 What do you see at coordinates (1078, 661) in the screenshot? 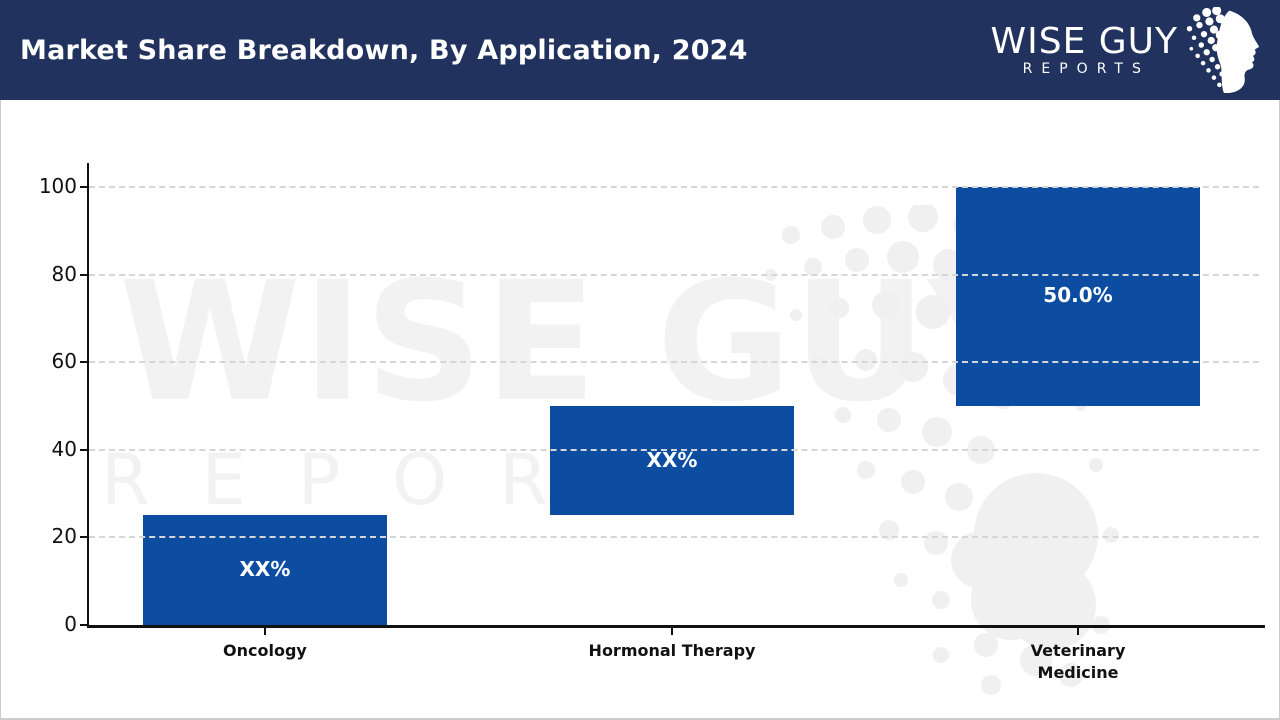
I see `x-category-label: Veterinary Medicine` at bounding box center [1078, 661].